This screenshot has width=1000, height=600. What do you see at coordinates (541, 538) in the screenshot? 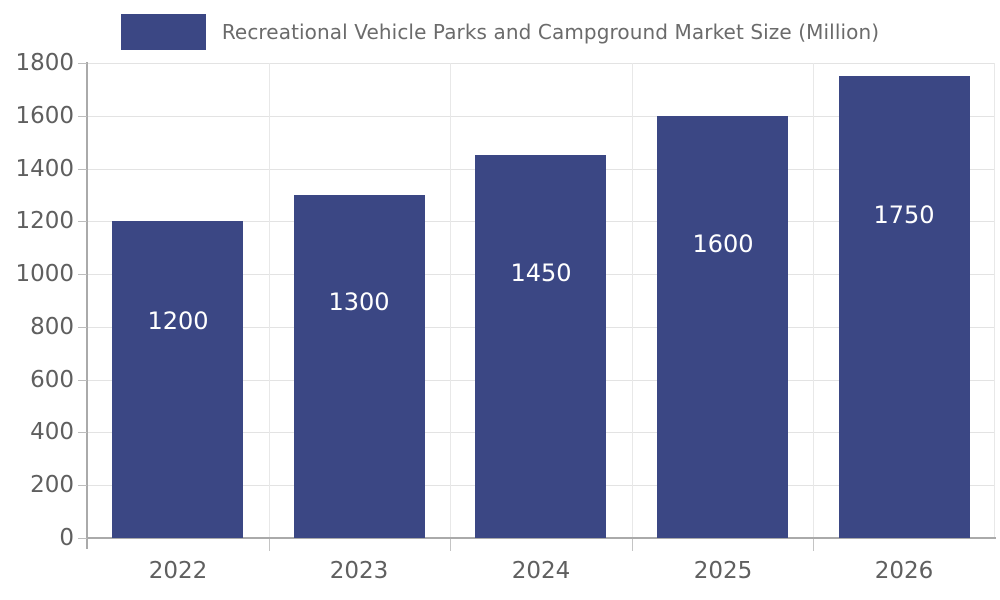
I see `x-axis-line` at bounding box center [541, 538].